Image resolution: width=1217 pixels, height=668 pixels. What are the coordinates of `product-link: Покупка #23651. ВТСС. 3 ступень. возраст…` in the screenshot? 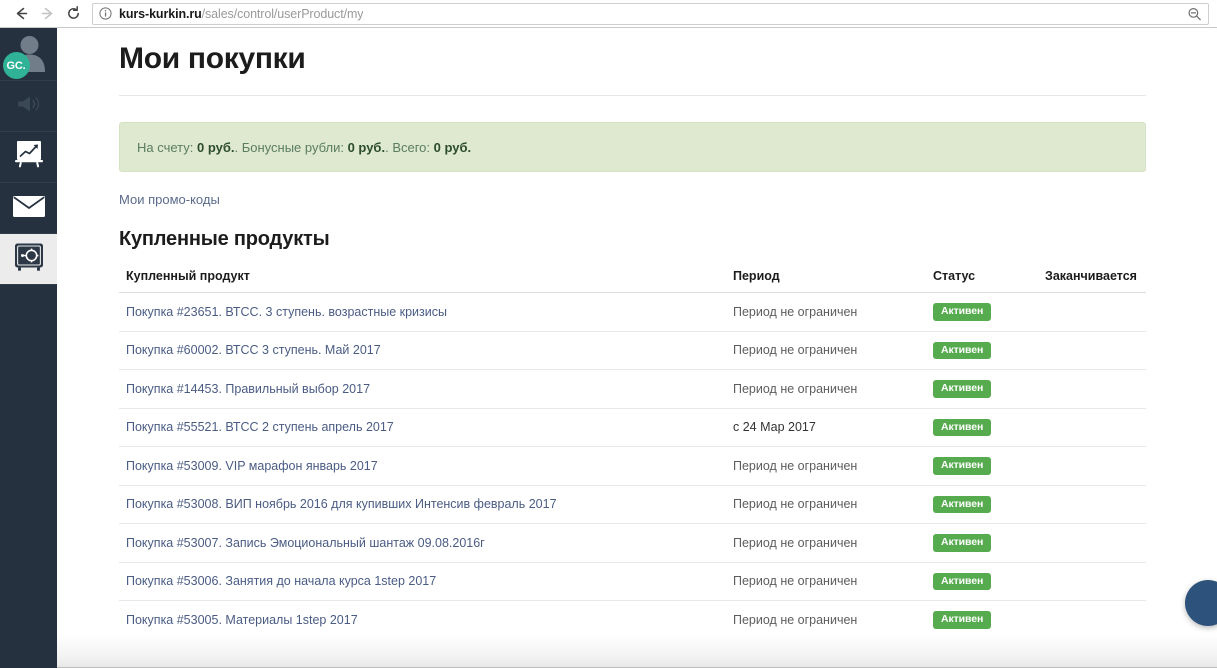 It's located at (286, 311).